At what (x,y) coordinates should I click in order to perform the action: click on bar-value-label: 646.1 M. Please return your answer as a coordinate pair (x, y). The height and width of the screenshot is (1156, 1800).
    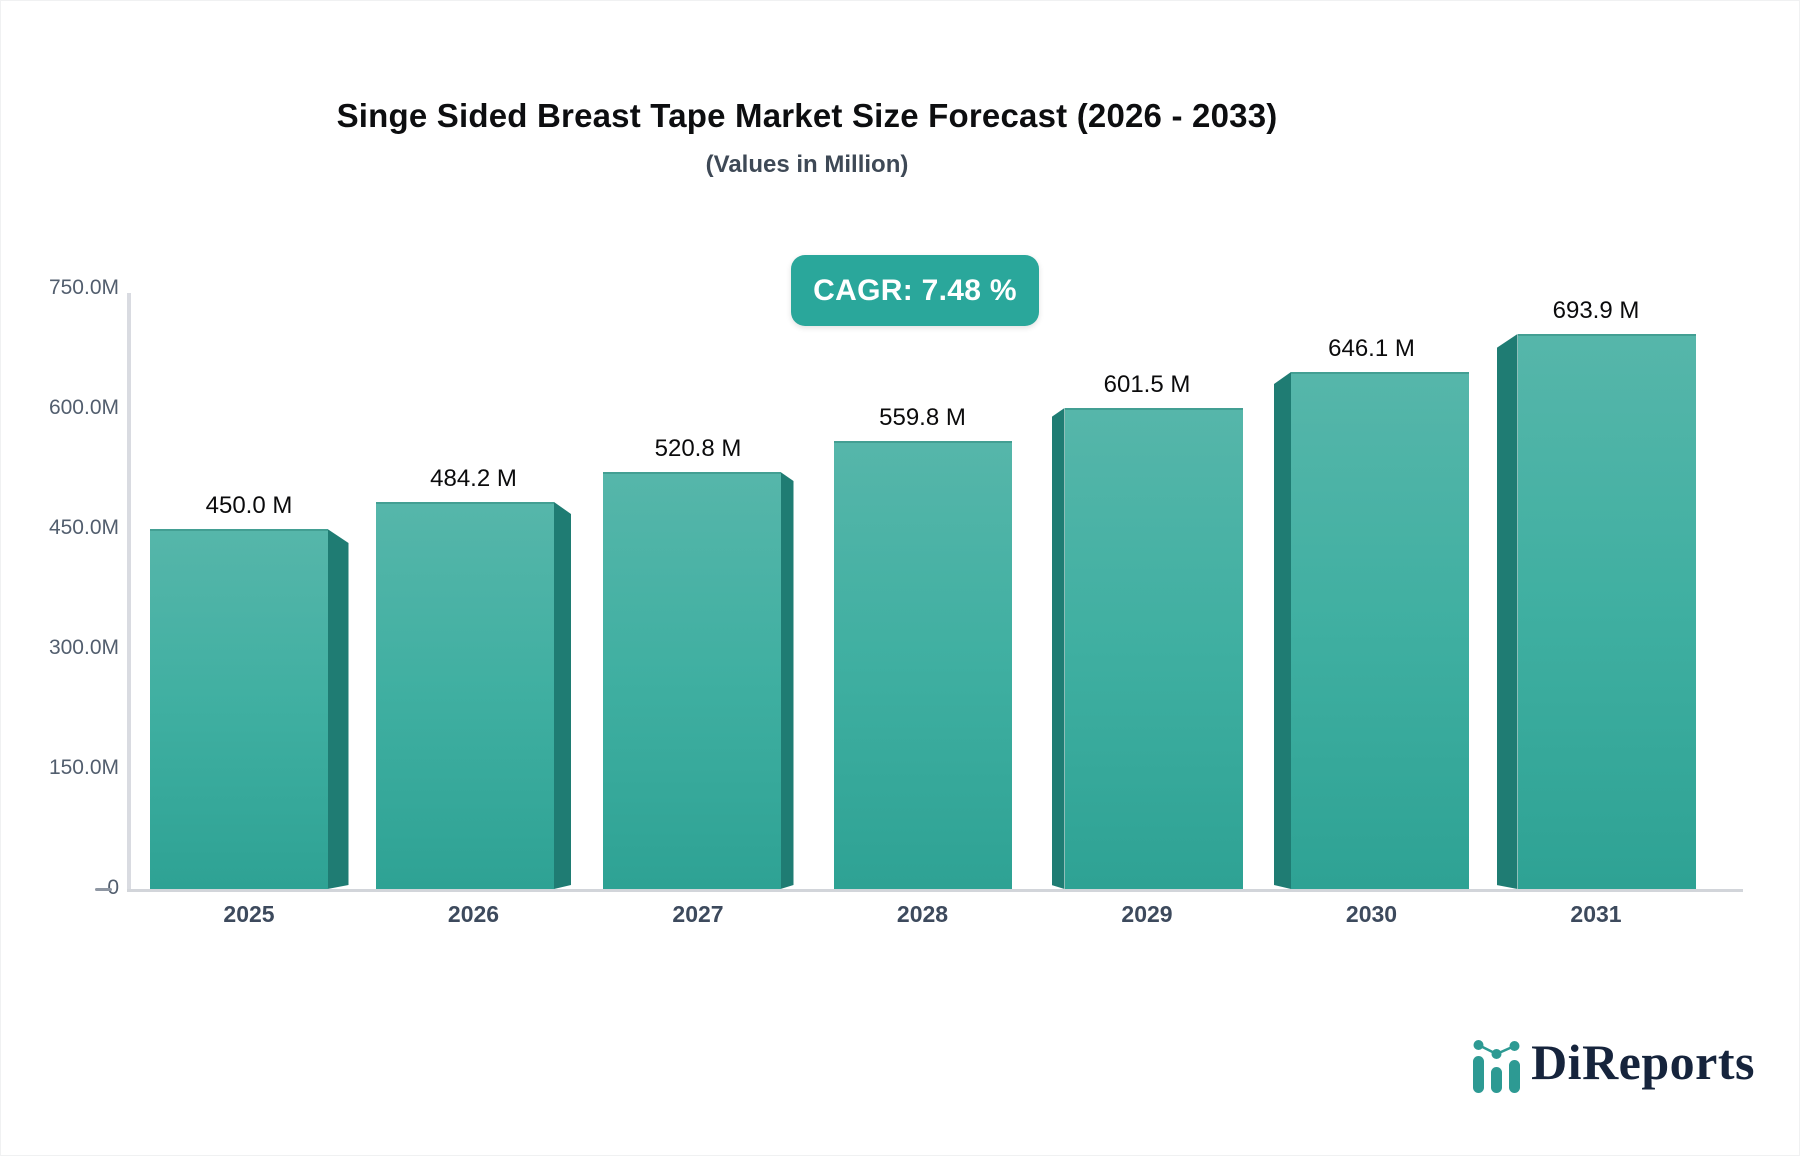
    Looking at the image, I should click on (1371, 348).